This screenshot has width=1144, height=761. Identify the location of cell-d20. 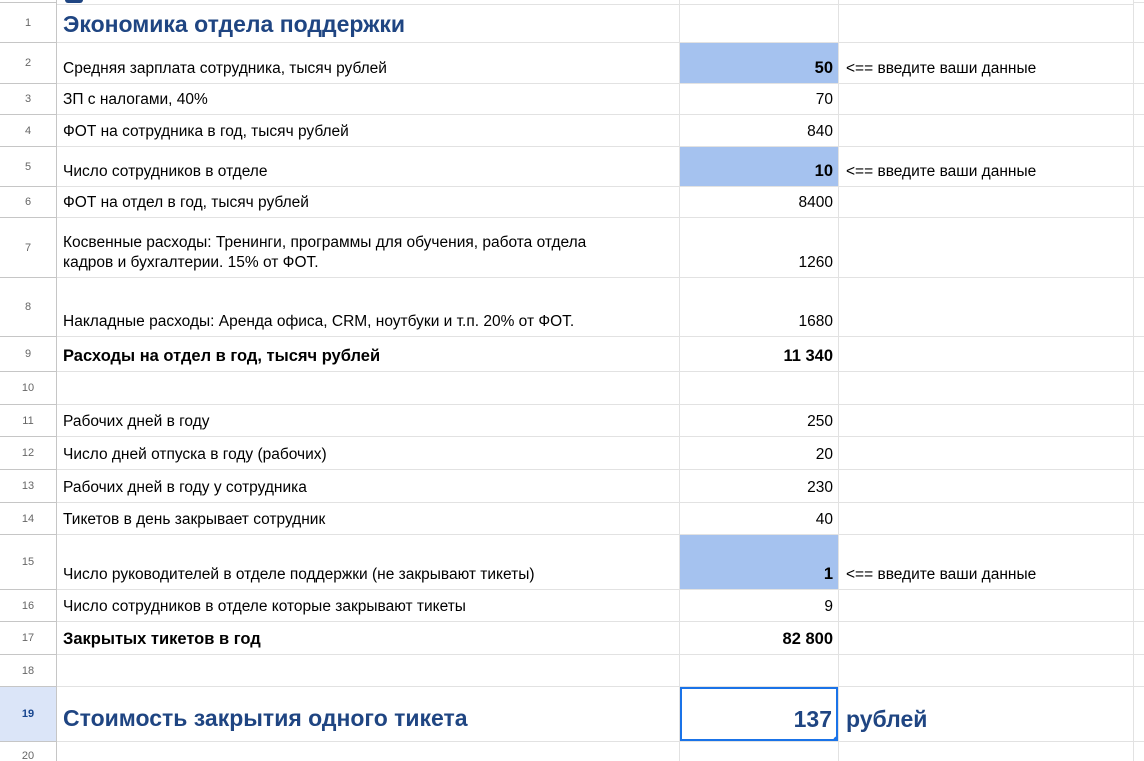
(1138, 751).